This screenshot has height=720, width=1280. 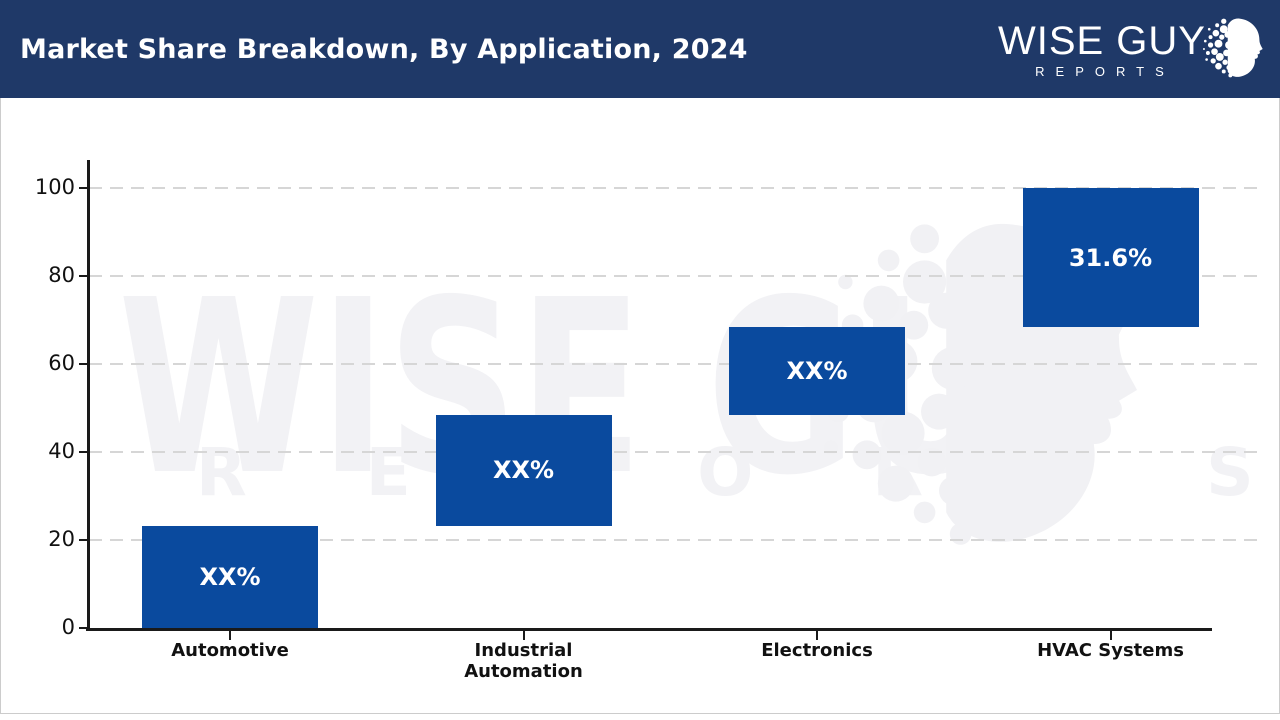 What do you see at coordinates (61, 451) in the screenshot?
I see `y-axis-tick-label: 40` at bounding box center [61, 451].